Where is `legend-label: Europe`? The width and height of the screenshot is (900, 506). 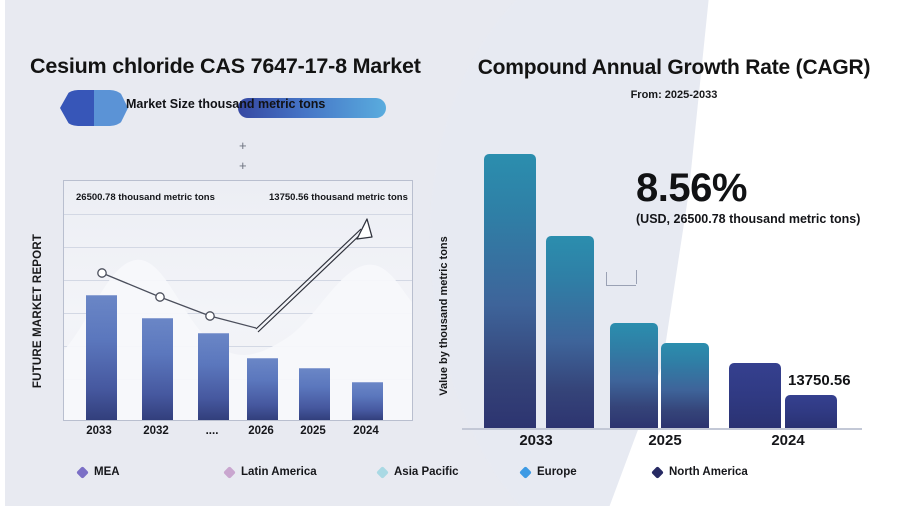 legend-label: Europe is located at coordinates (557, 472).